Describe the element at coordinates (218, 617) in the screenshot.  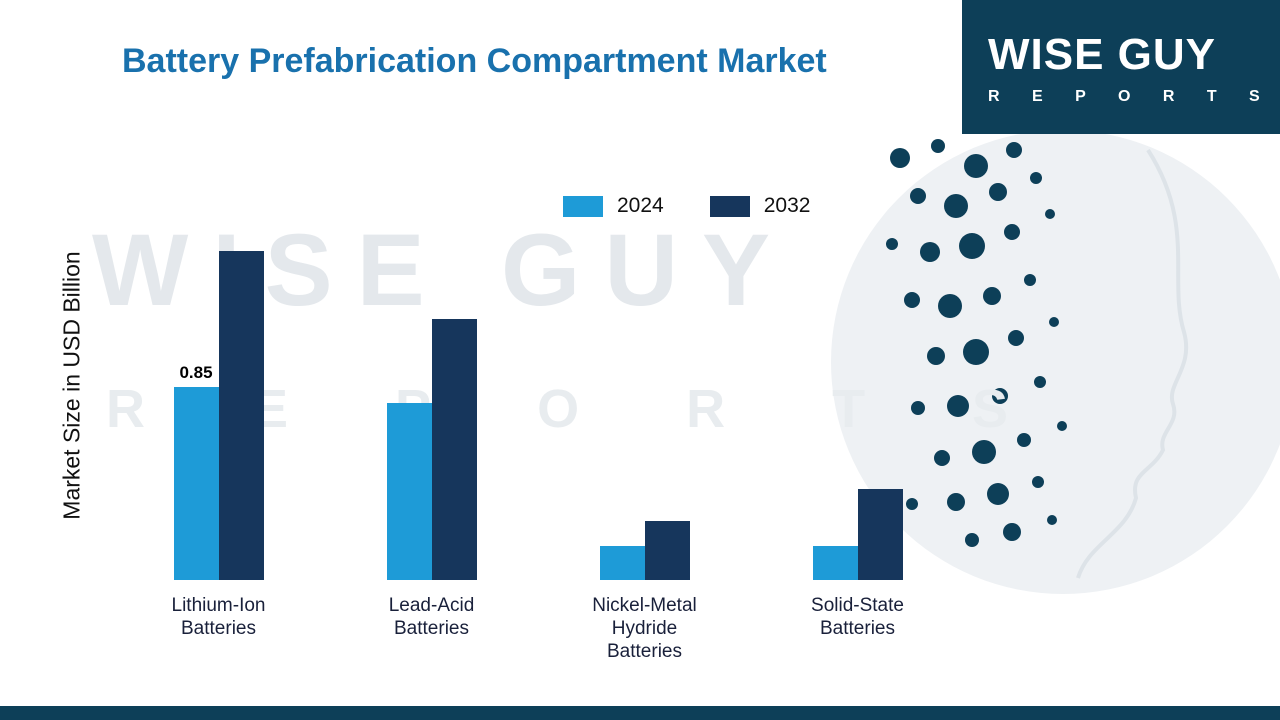
I see `category-label: Lithium-Ion Batteries` at that location.